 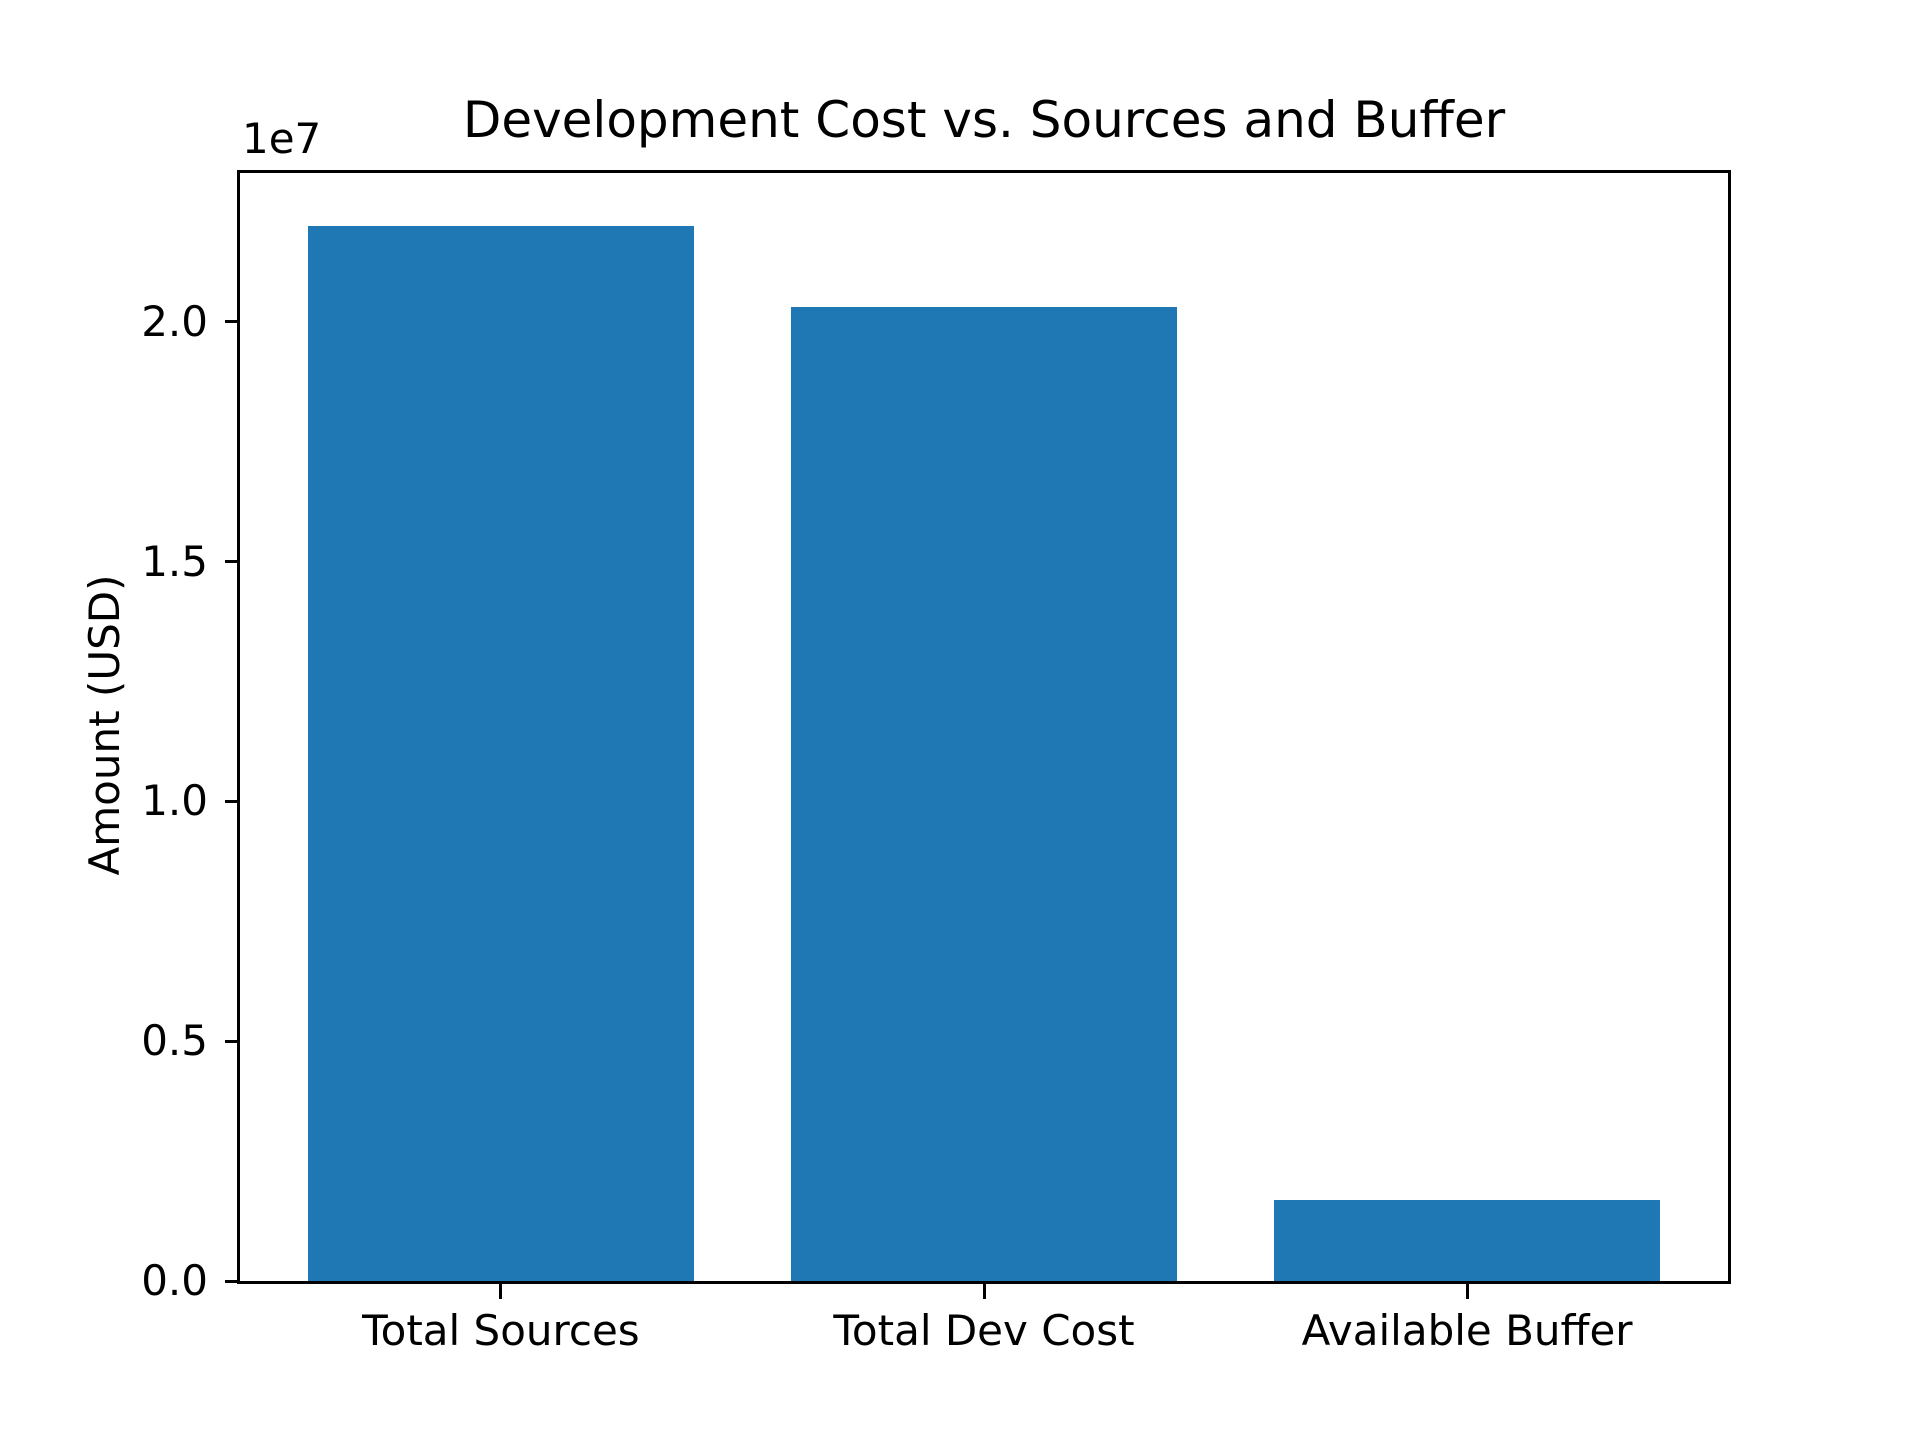 What do you see at coordinates (501, 753) in the screenshot?
I see `bar-total-sources` at bounding box center [501, 753].